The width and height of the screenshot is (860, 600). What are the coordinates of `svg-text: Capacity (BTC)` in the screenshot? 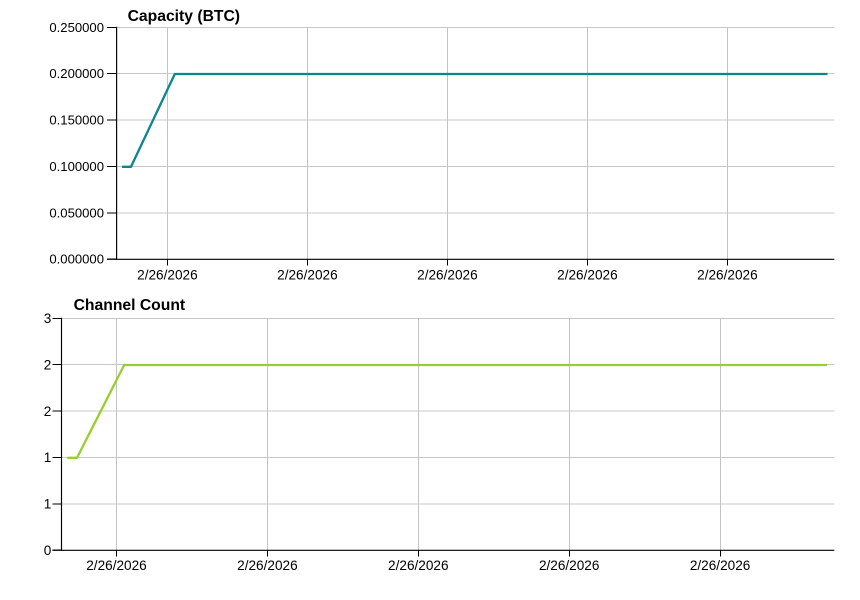 It's located at (184, 16).